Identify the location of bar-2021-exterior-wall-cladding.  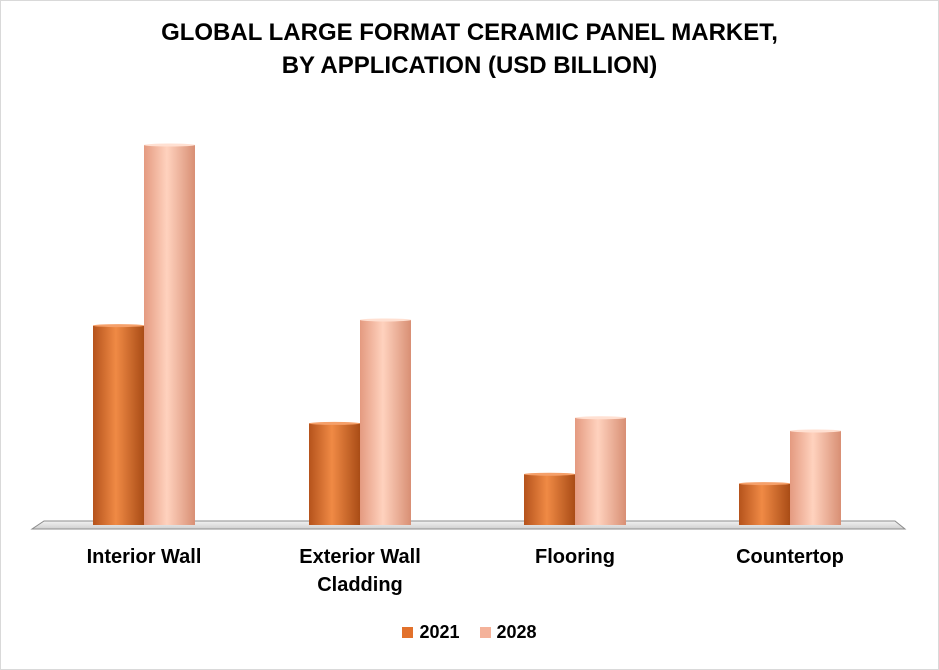
(334, 474).